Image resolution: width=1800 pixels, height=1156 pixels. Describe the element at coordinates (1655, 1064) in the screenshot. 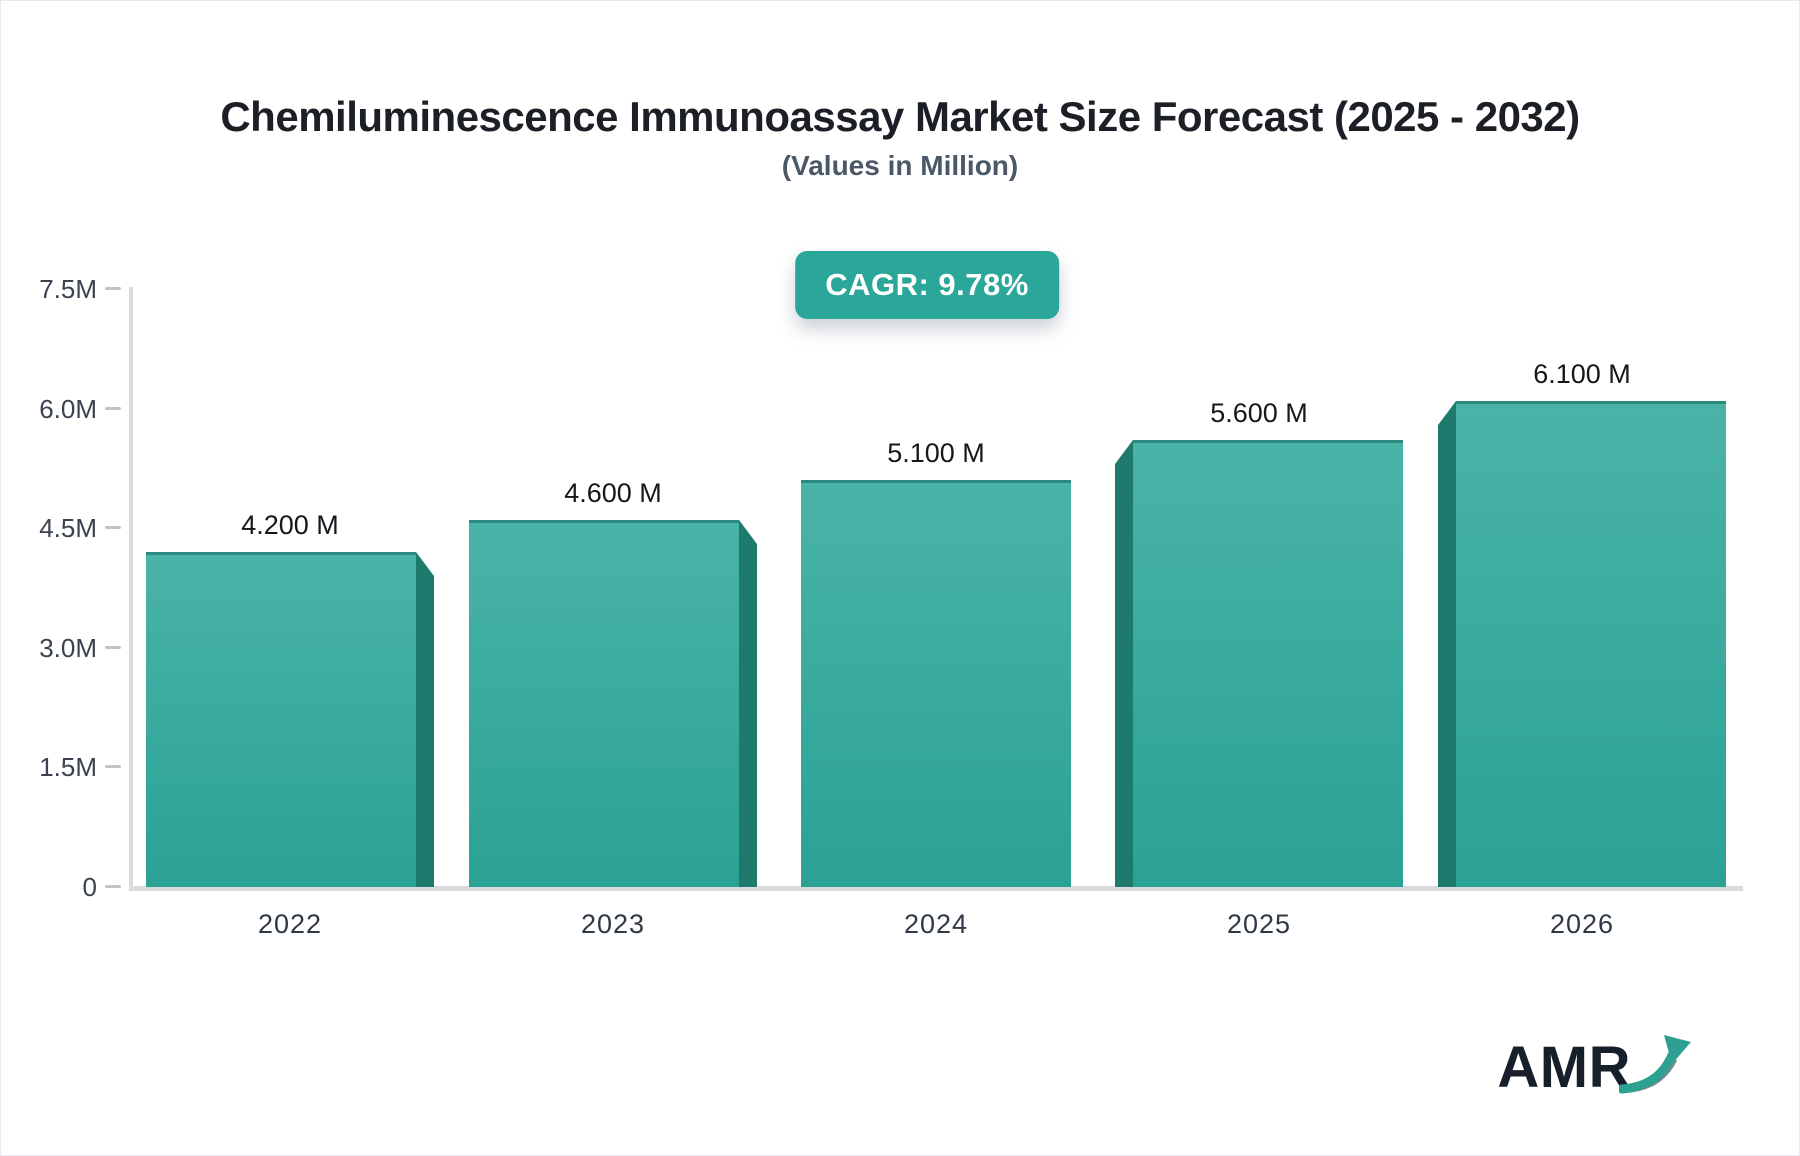

I see `growth-arrow-icon` at that location.